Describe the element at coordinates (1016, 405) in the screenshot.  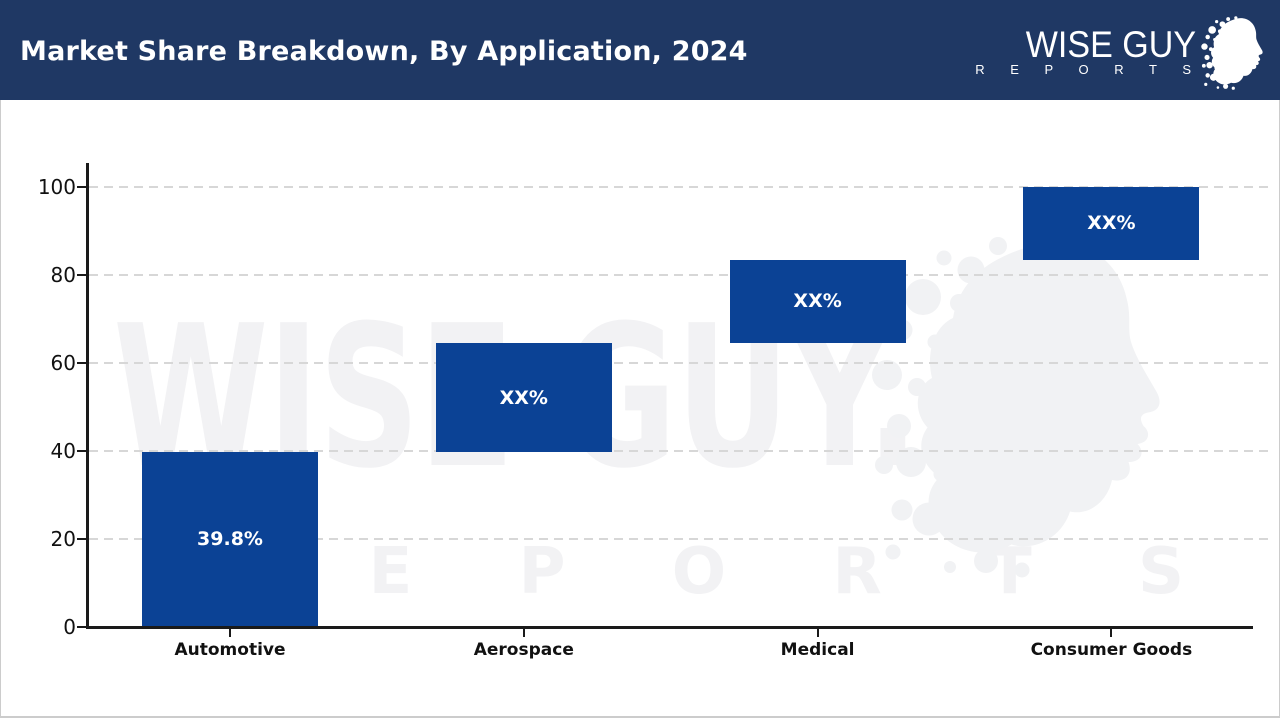
I see `watermark-face-profile-icon` at that location.